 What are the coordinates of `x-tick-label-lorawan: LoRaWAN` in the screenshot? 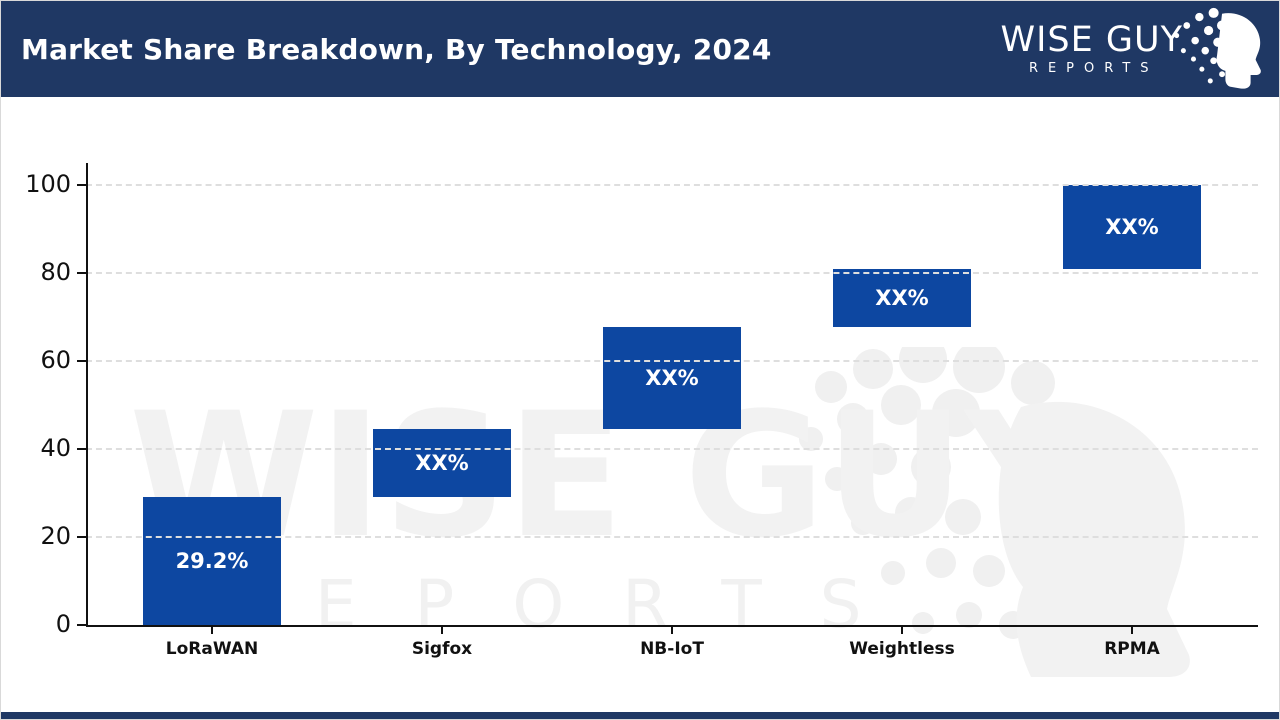 It's located at (212, 649).